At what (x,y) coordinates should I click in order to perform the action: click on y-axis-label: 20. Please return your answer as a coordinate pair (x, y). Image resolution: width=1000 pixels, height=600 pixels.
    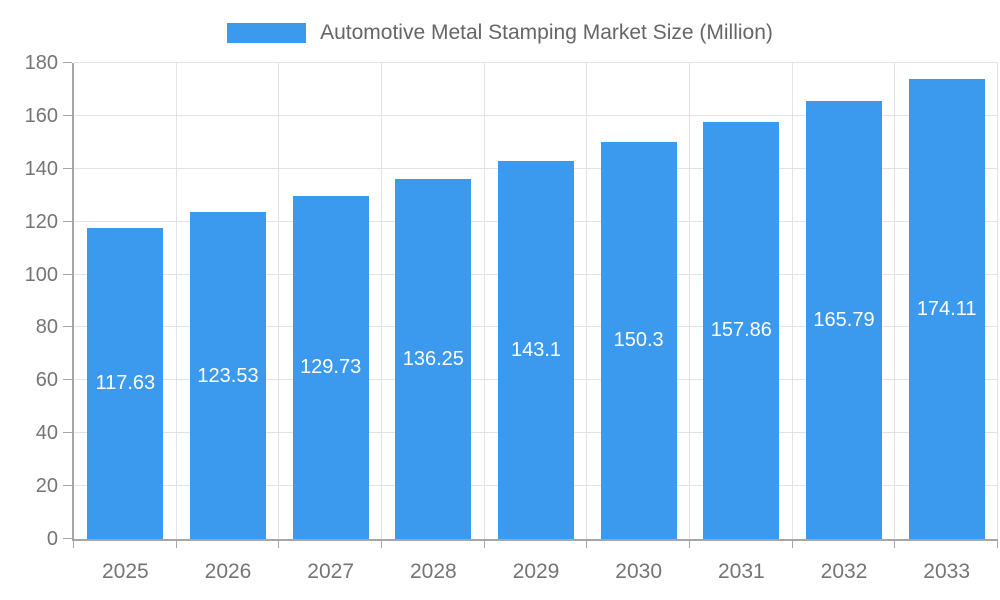
    Looking at the image, I should click on (46, 486).